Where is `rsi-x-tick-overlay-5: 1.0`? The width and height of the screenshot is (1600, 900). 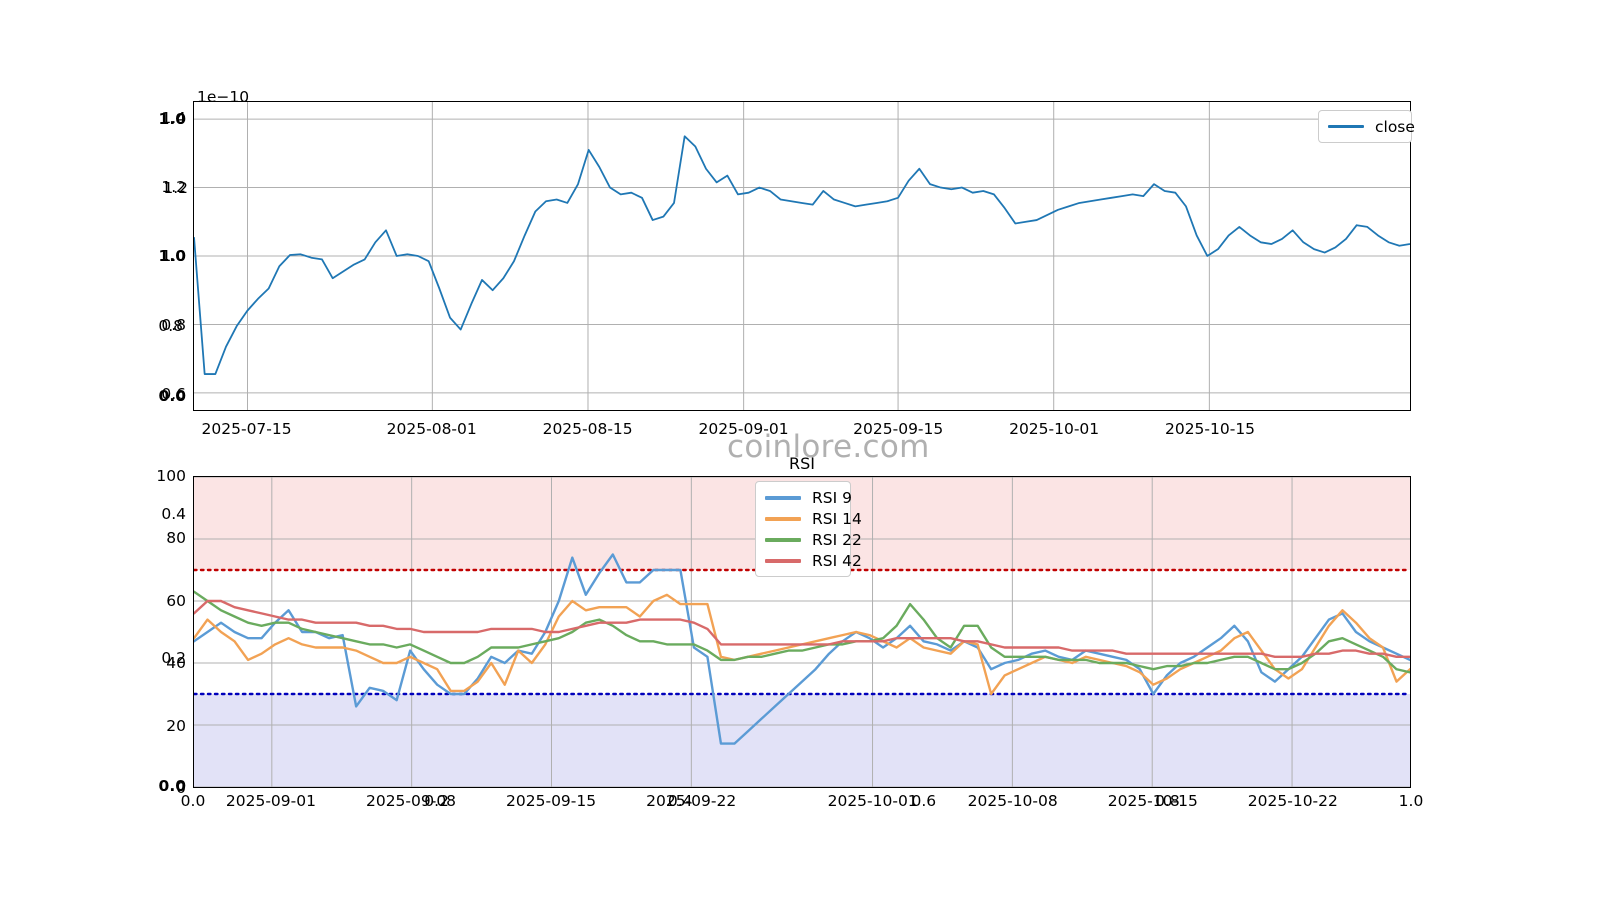 rsi-x-tick-overlay-5: 1.0 is located at coordinates (1411, 801).